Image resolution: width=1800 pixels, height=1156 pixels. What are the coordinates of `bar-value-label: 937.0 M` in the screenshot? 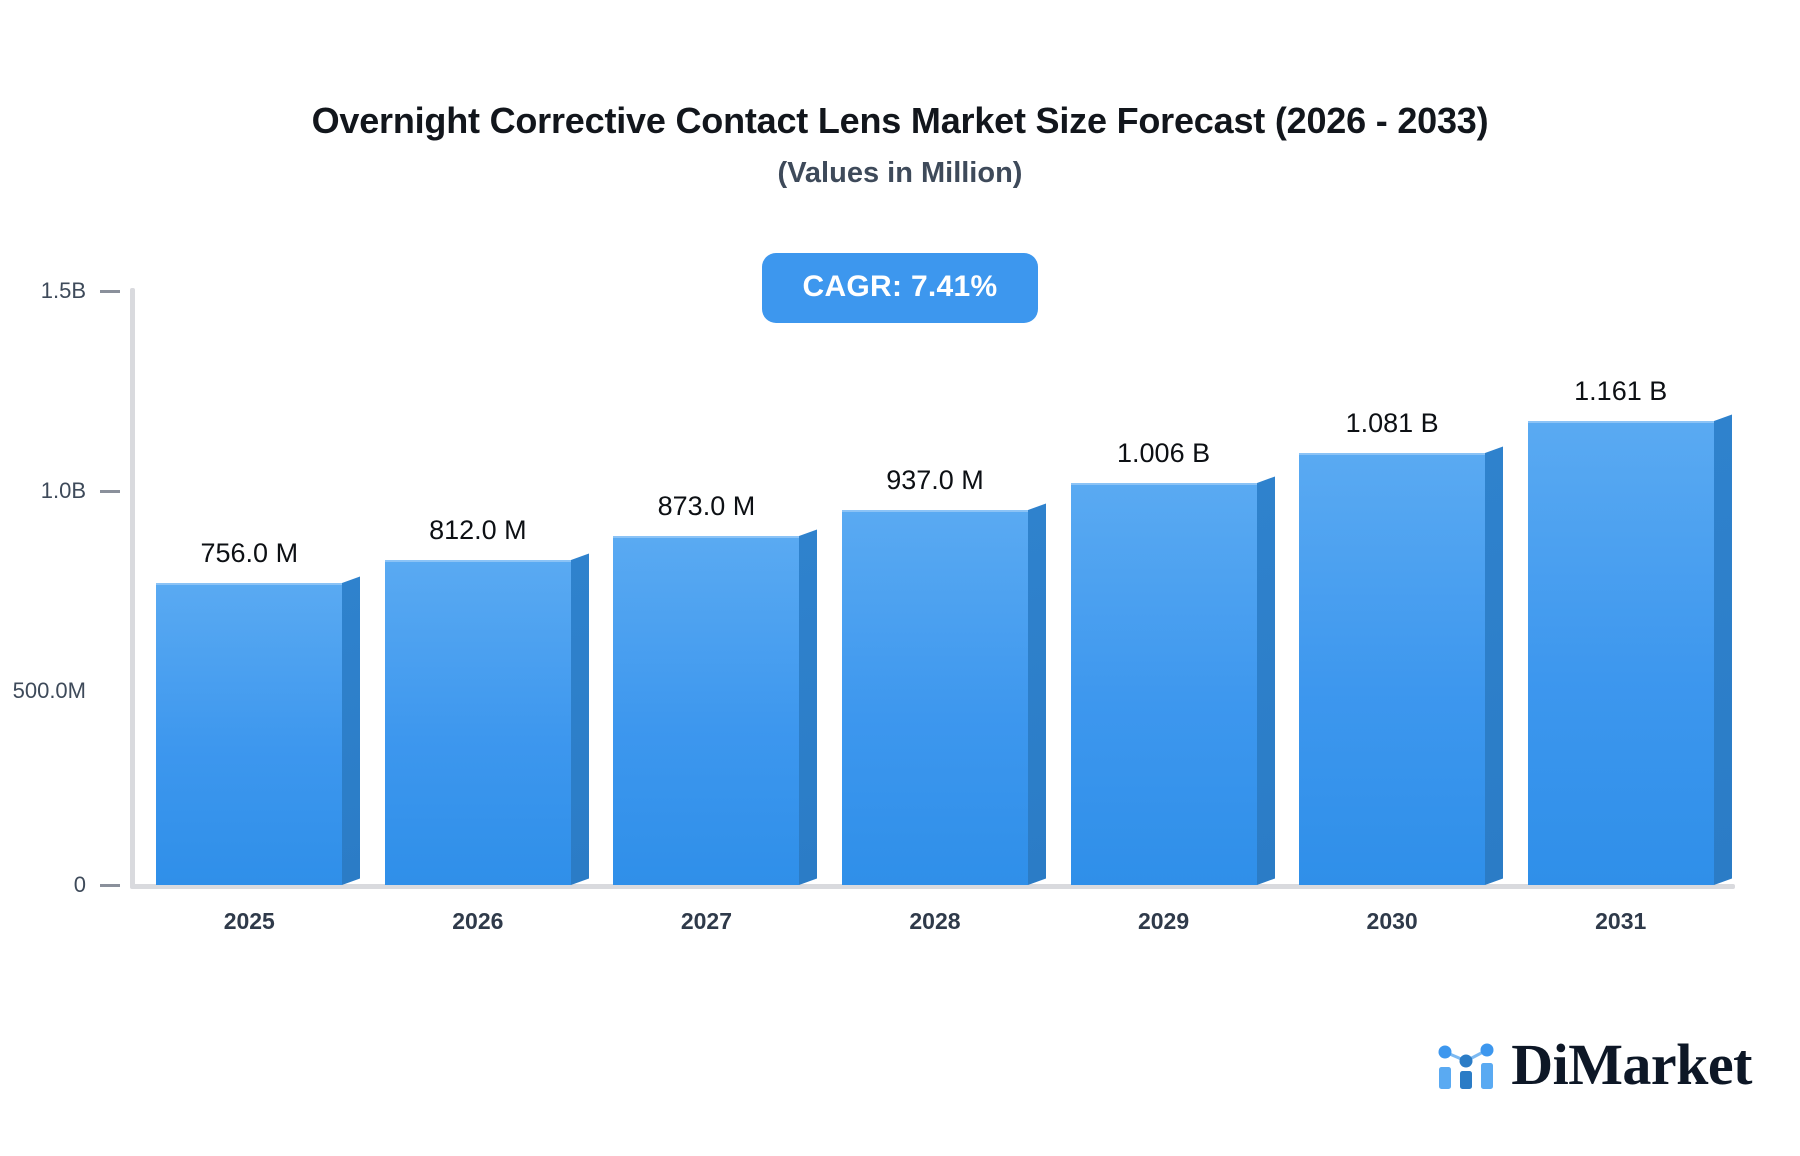 It's located at (935, 480).